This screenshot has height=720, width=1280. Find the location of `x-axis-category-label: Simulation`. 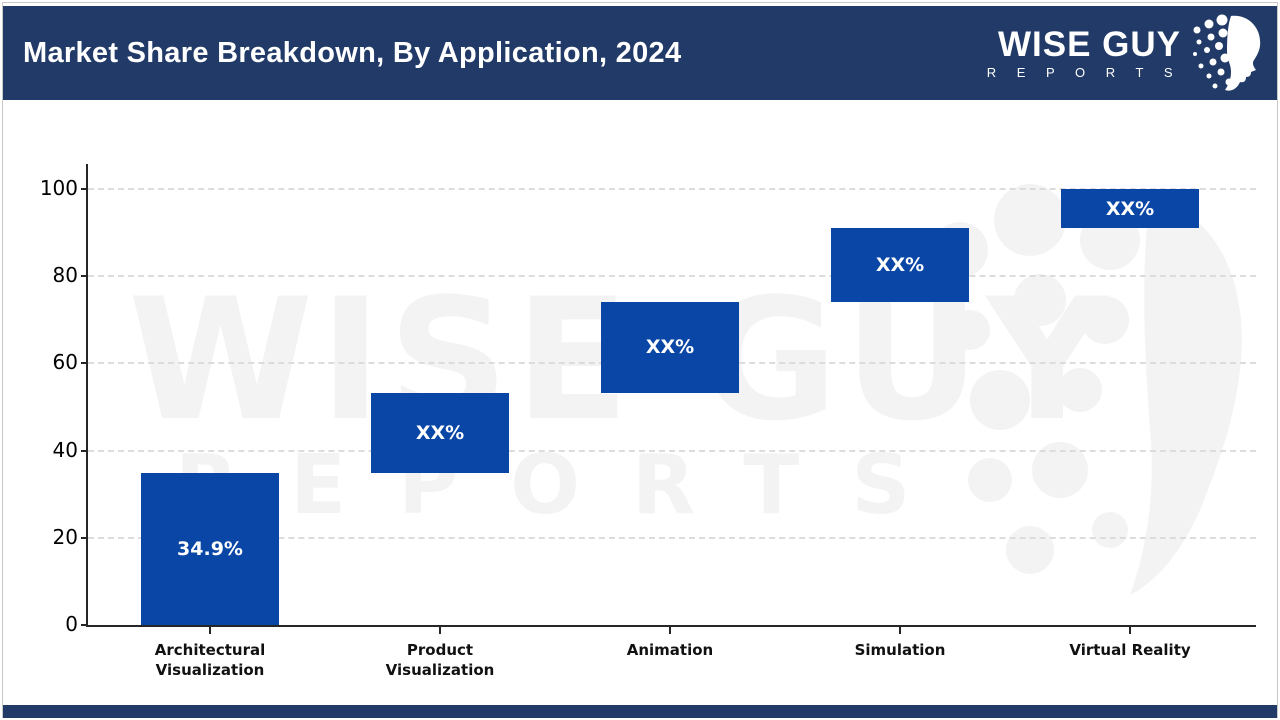

x-axis-category-label: Simulation is located at coordinates (900, 650).